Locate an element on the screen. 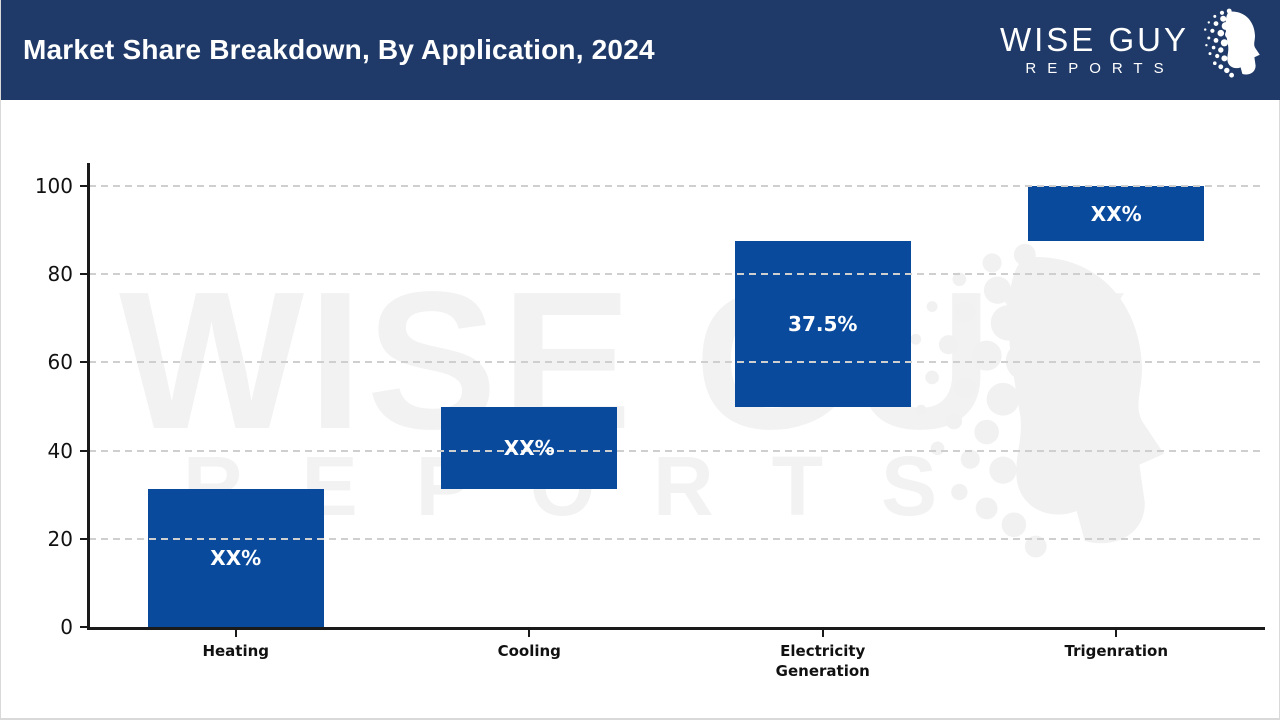 The image size is (1280, 720). y-axis-labels: 0 20 40 60 80 100 is located at coordinates (37, 401).